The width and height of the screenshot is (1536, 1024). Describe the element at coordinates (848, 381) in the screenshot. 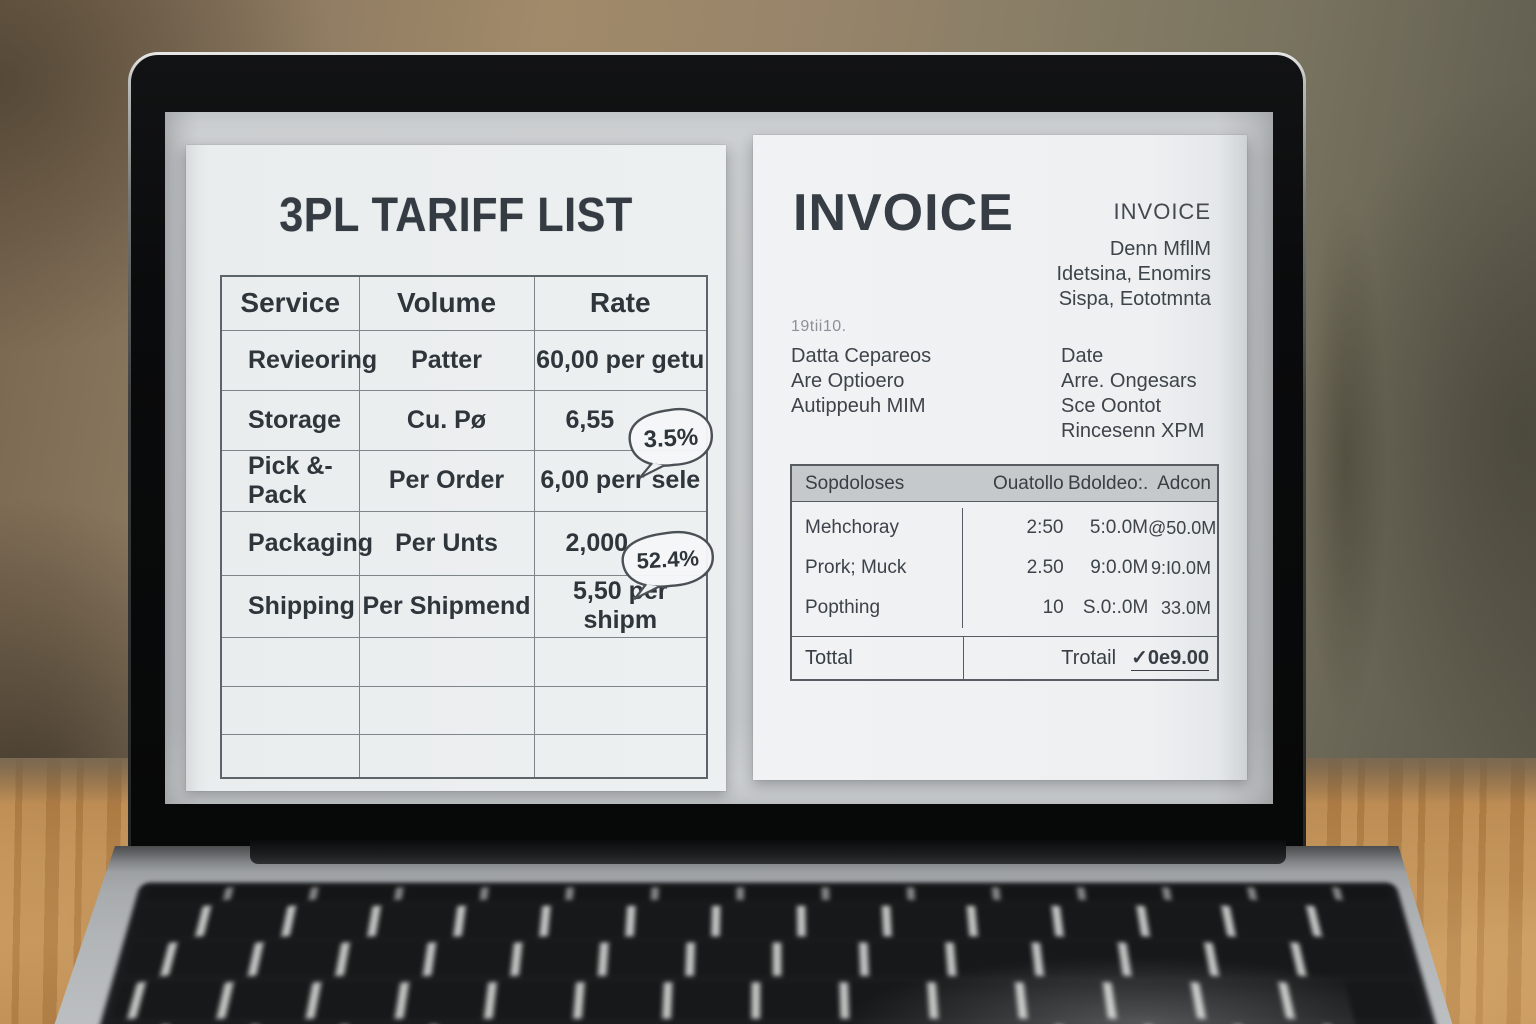

I see `bill-line: Are Optioero` at that location.